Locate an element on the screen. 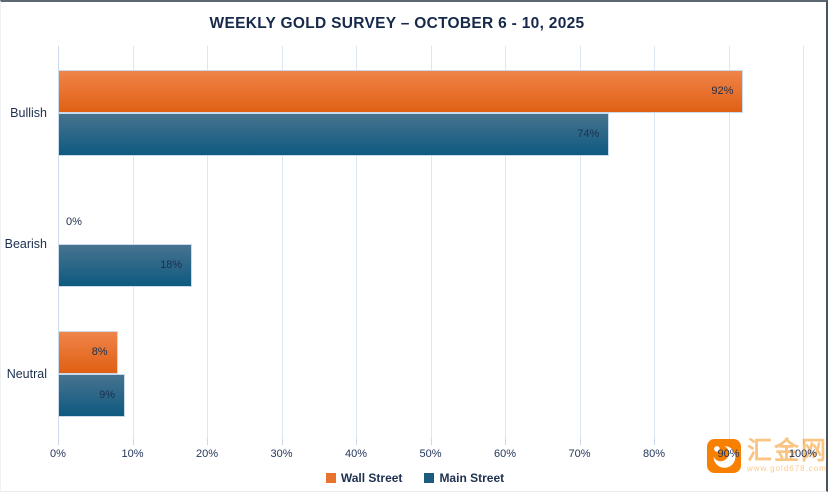 This screenshot has height=492, width=828. category-label-bearish: Bearish is located at coordinates (25, 243).